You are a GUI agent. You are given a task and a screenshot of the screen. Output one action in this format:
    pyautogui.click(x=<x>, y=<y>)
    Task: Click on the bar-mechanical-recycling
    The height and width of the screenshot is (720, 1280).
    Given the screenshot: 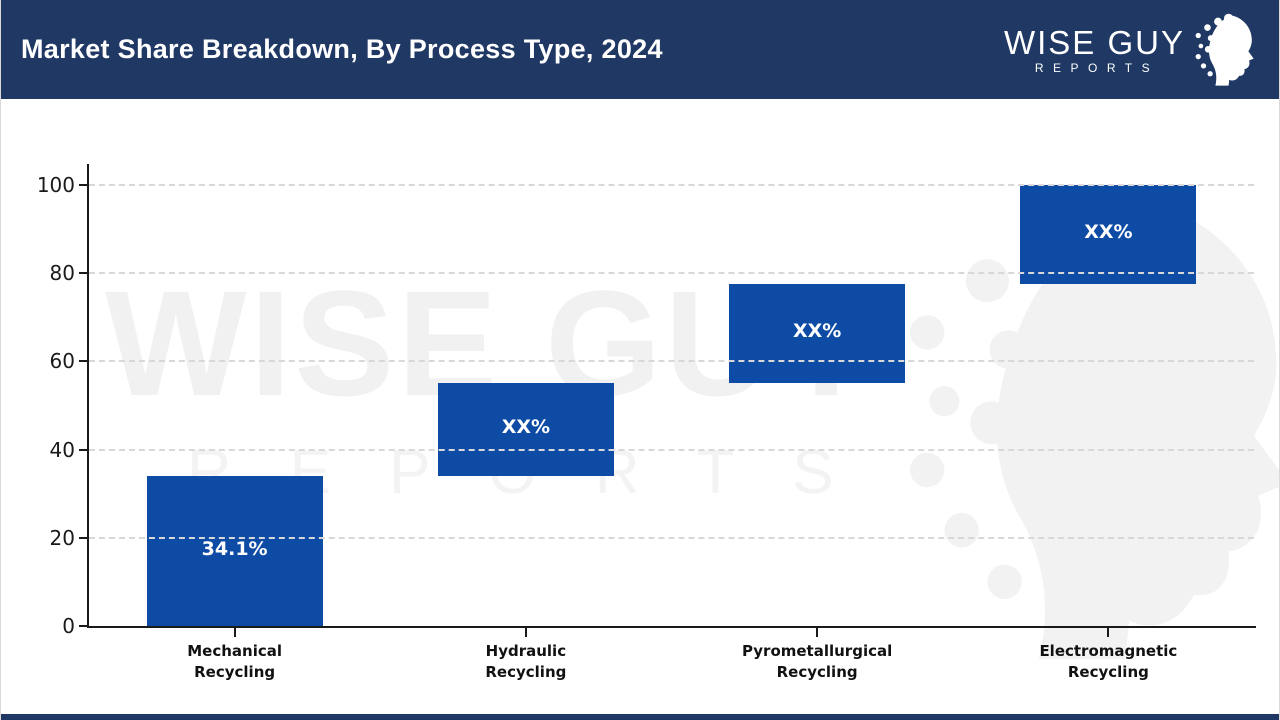 What is the action you would take?
    pyautogui.click(x=234, y=550)
    